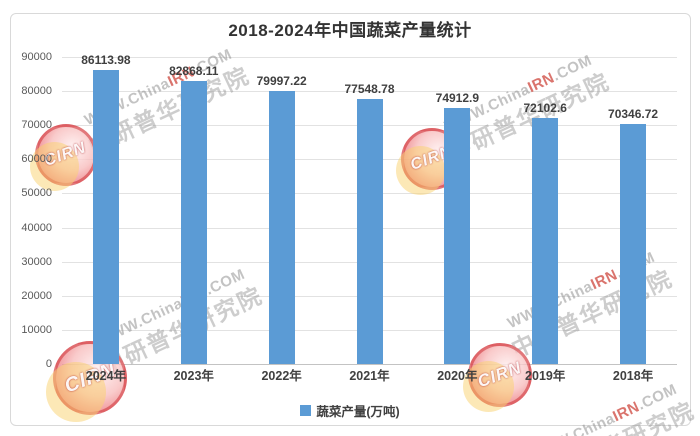 The width and height of the screenshot is (700, 436). What do you see at coordinates (306, 410) in the screenshot?
I see `legend-swatch` at bounding box center [306, 410].